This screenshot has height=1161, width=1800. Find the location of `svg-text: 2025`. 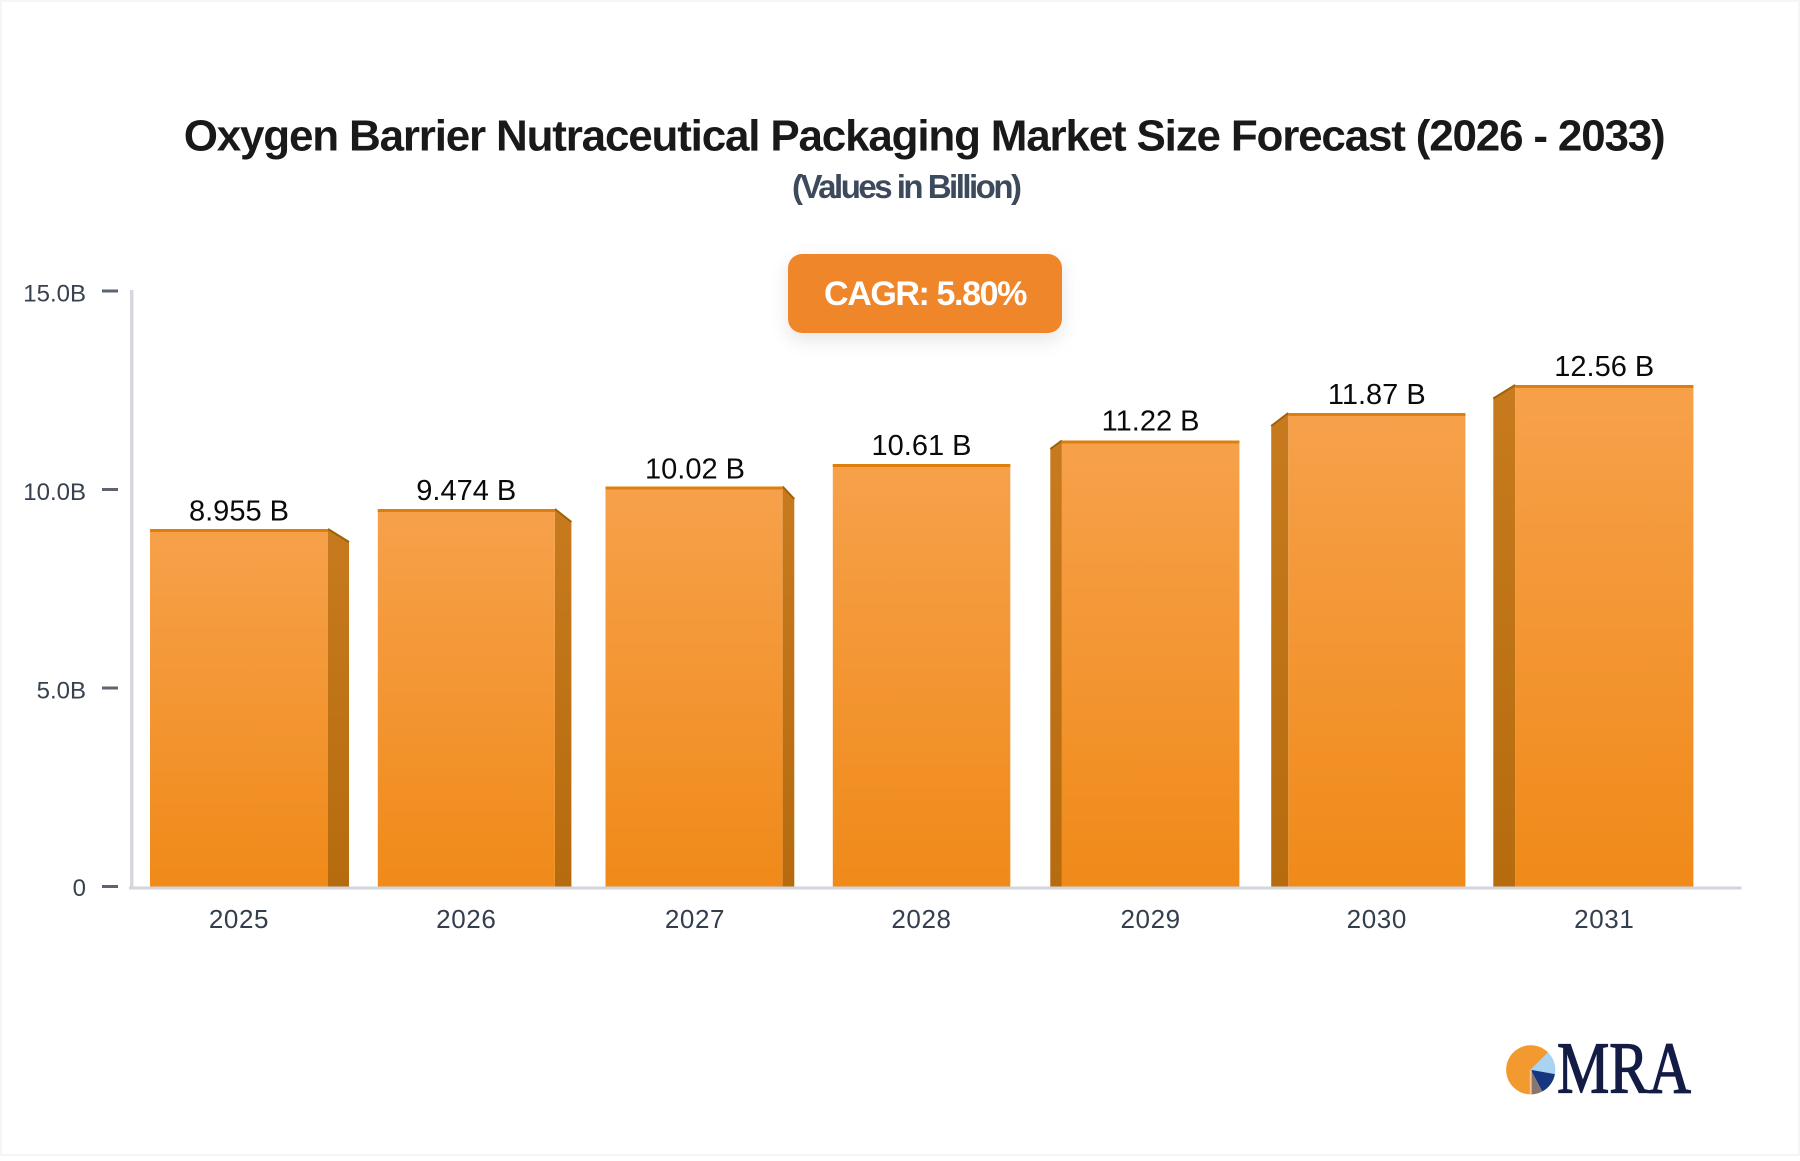

svg-text: 2025 is located at coordinates (239, 919).